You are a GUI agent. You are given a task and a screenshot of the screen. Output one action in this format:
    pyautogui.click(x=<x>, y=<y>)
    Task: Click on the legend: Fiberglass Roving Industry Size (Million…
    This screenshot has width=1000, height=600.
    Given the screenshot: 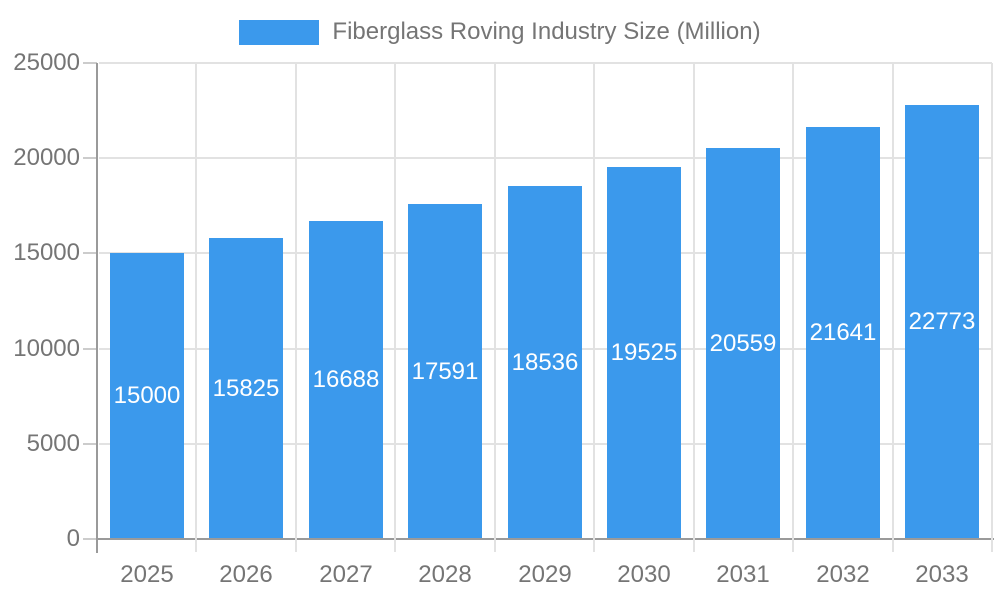 What is the action you would take?
    pyautogui.click(x=500, y=32)
    